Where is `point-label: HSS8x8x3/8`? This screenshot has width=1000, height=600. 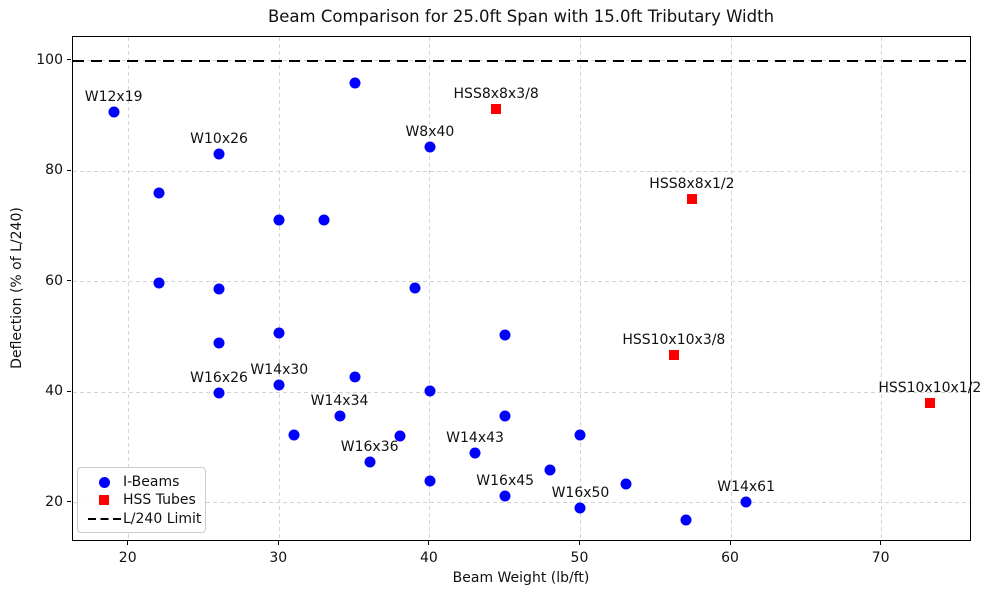
point-label: HSS8x8x3/8 is located at coordinates (496, 93).